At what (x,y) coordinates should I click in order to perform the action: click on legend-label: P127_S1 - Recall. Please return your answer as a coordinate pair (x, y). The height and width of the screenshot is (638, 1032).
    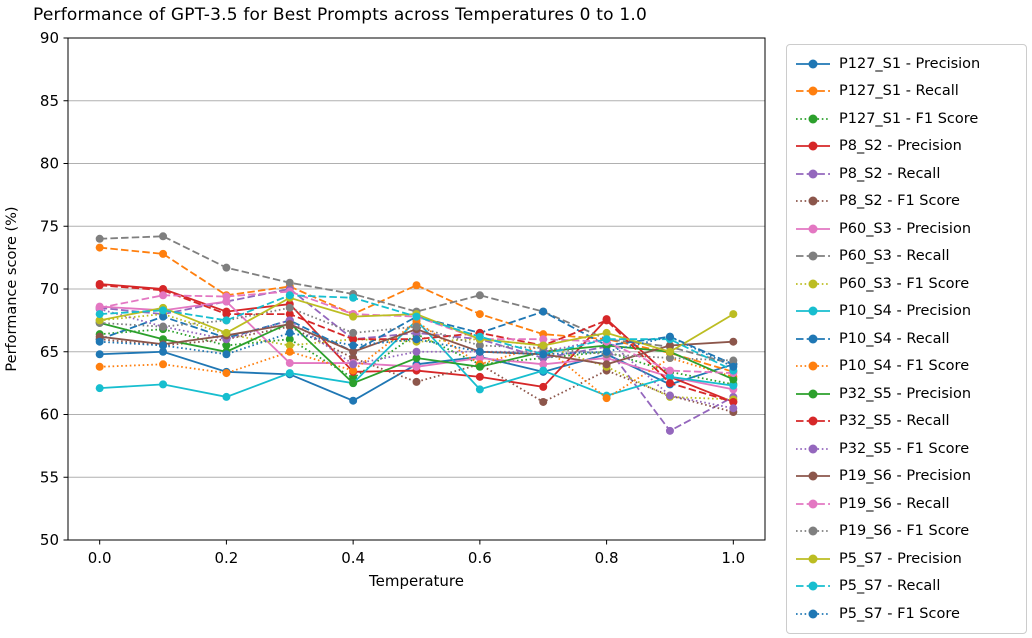
    Looking at the image, I should click on (899, 91).